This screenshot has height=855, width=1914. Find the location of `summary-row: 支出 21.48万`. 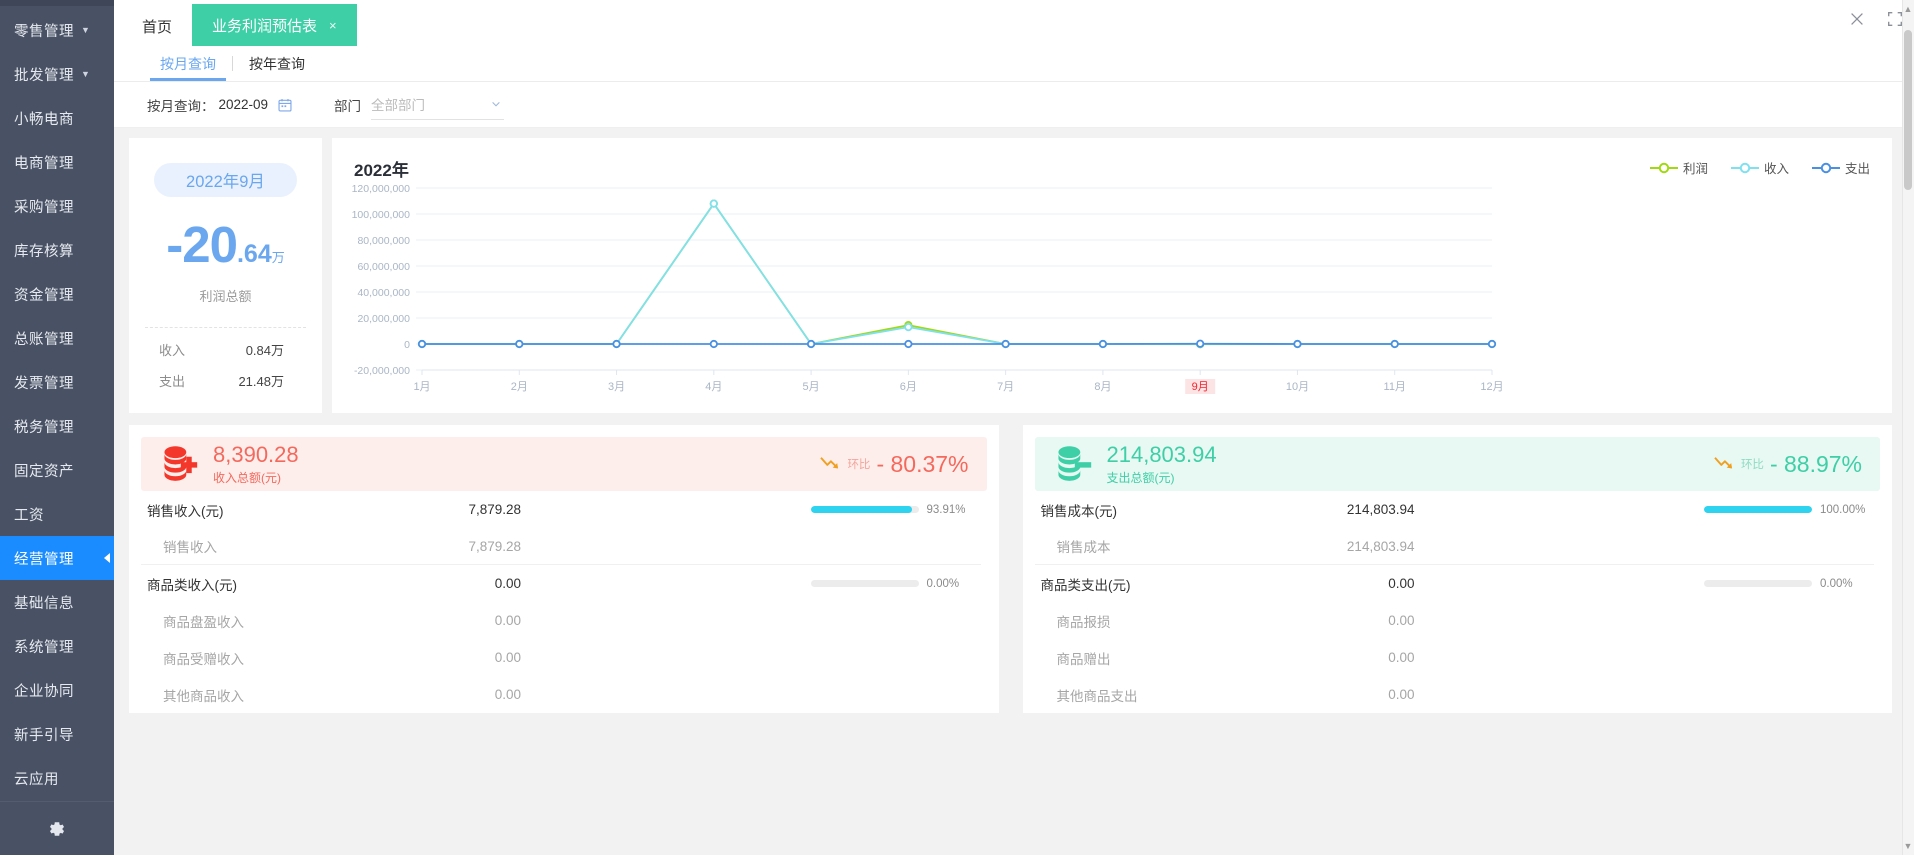

summary-row: 支出 21.48万 is located at coordinates (225, 374).